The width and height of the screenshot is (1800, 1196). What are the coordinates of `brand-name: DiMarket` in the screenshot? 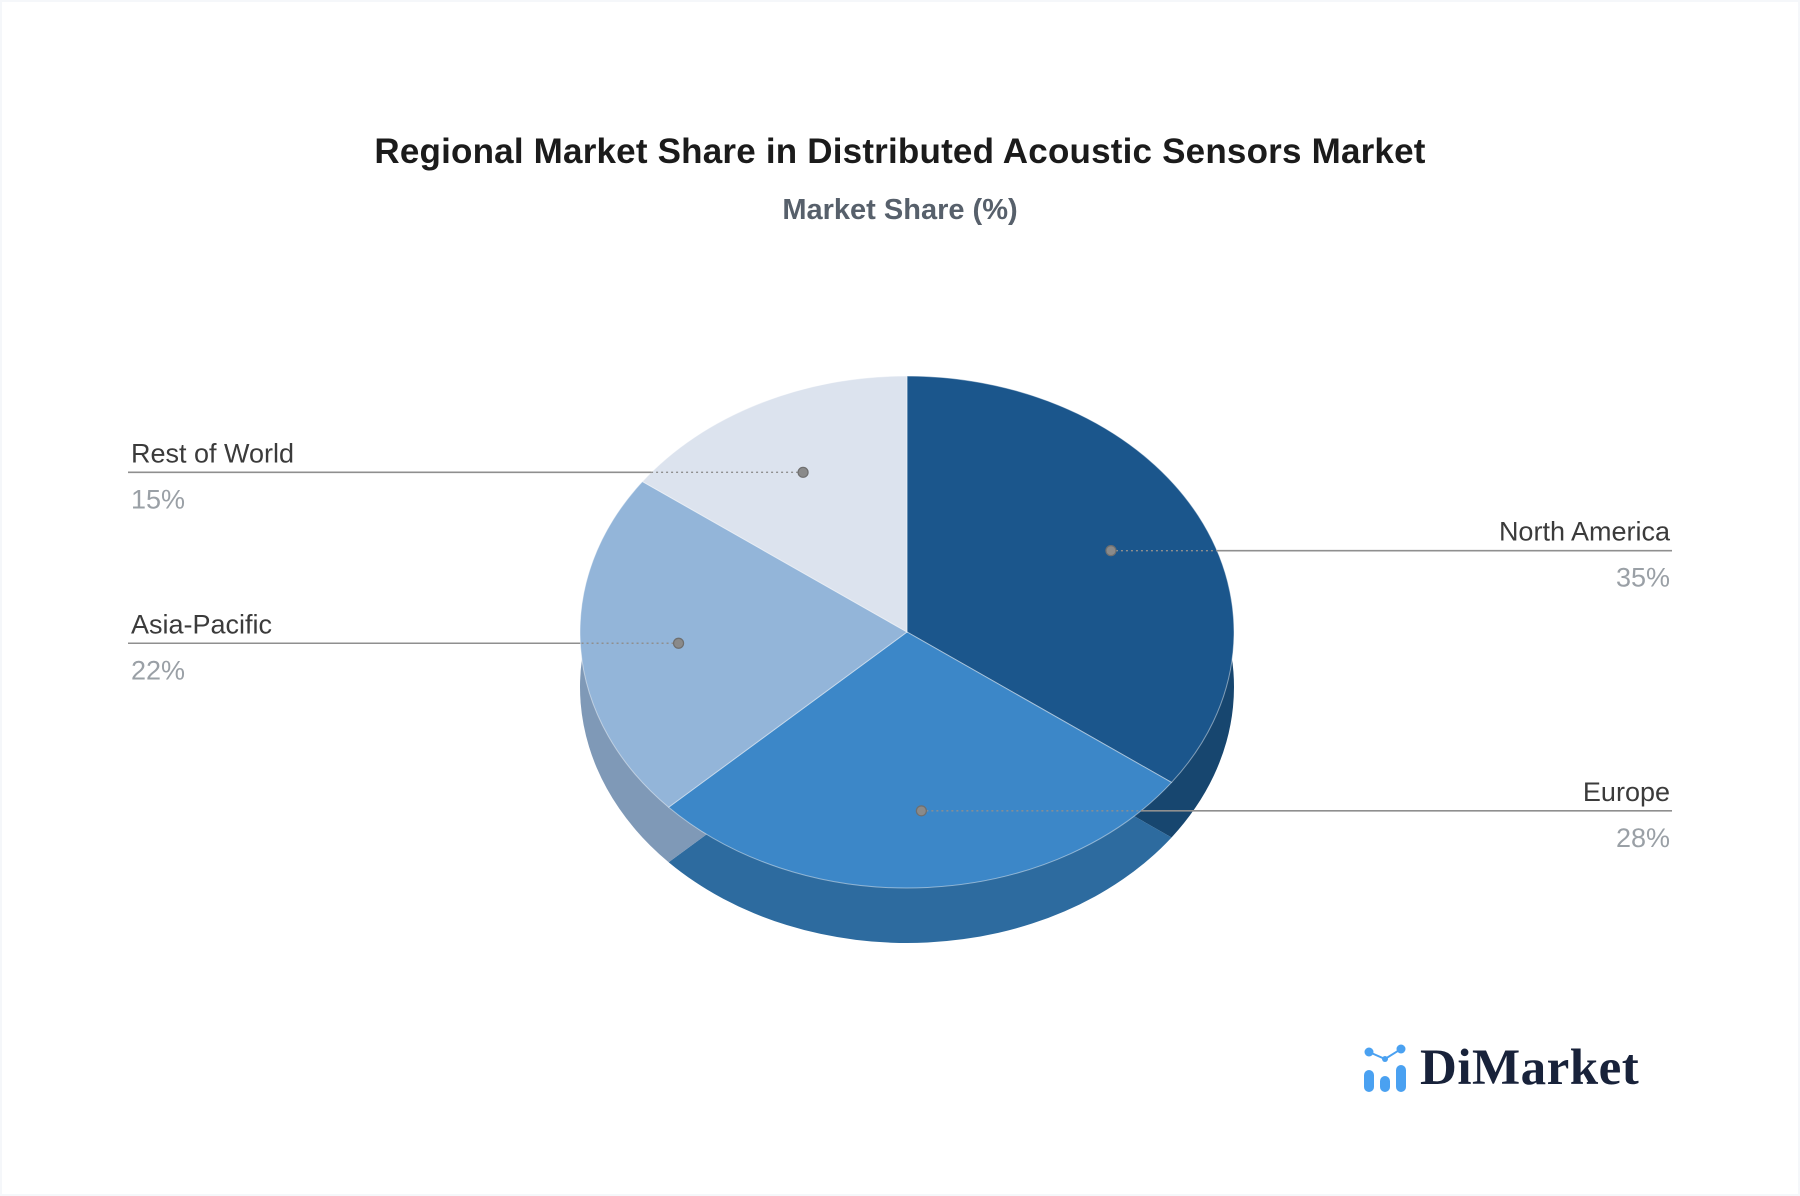 It's located at (1530, 1068).